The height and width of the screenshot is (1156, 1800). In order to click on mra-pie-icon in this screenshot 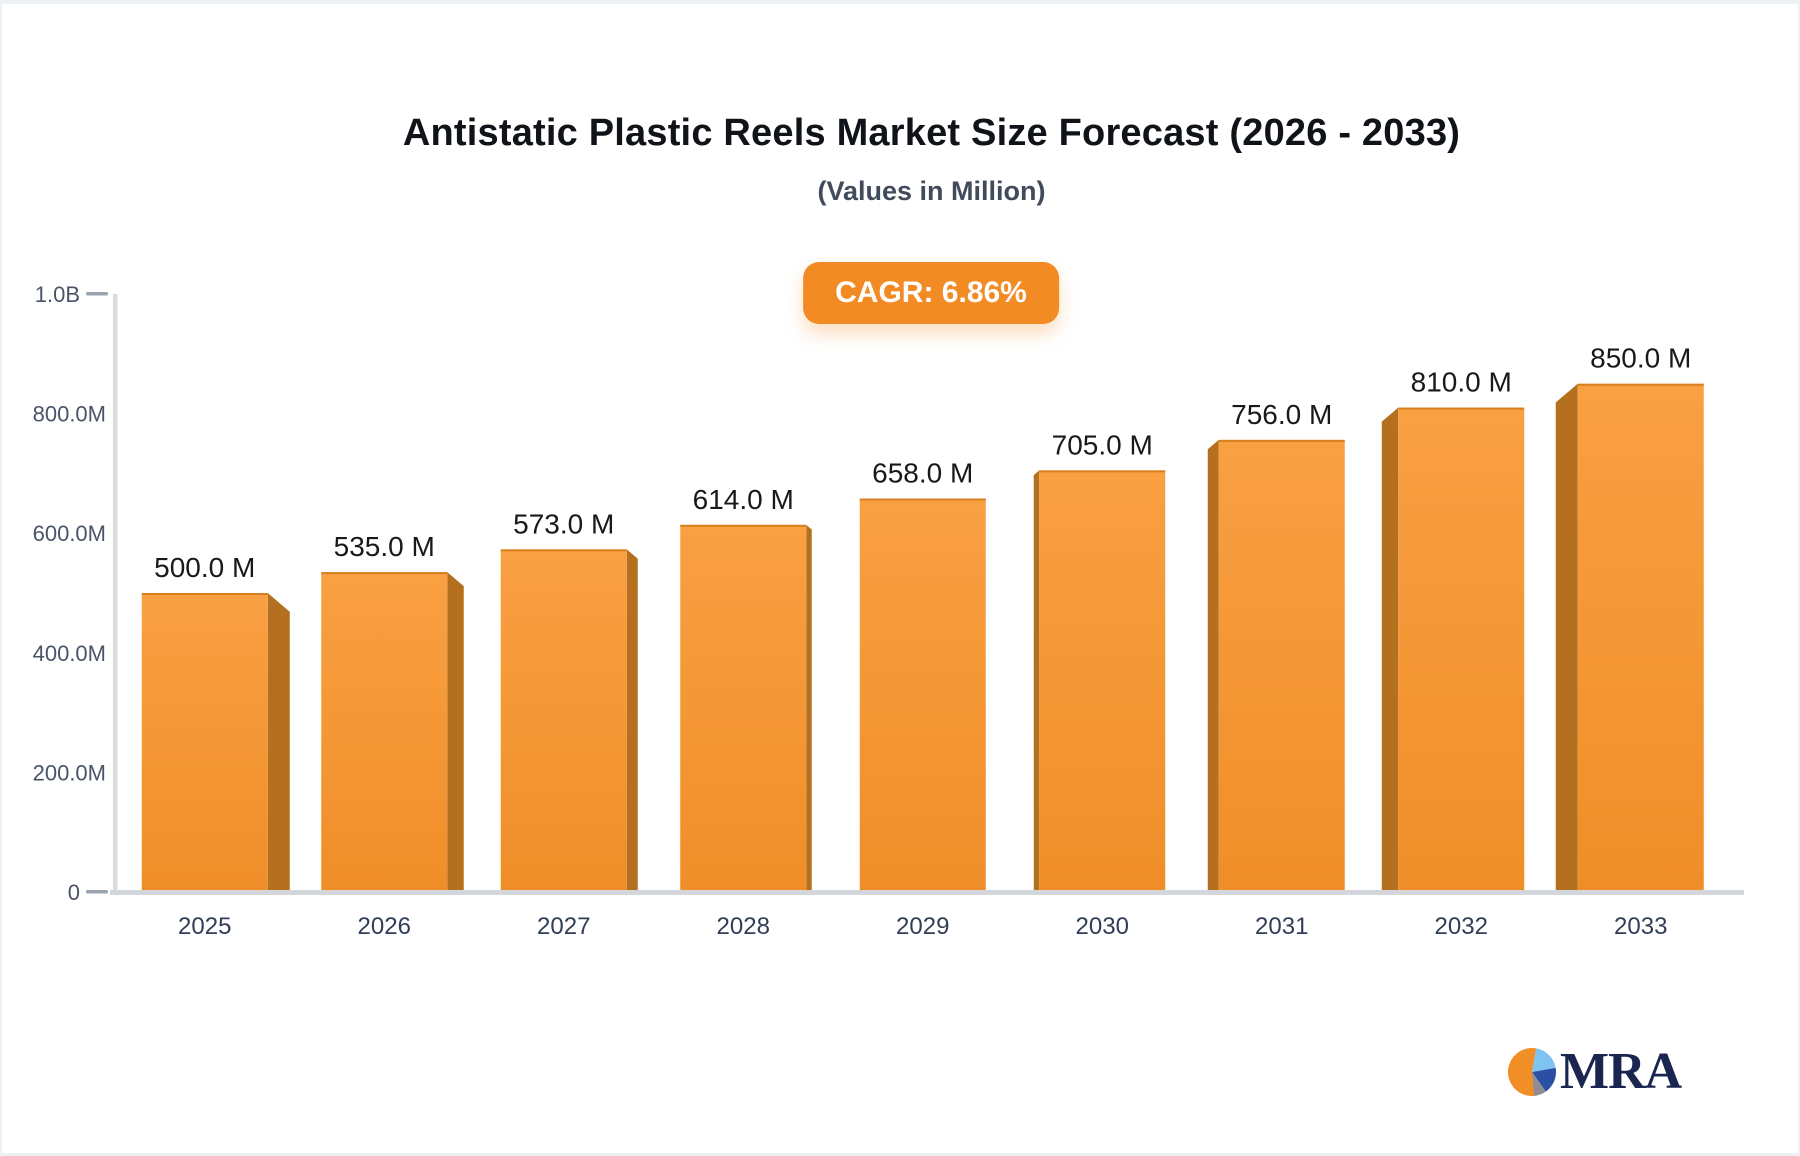, I will do `click(1532, 1071)`.